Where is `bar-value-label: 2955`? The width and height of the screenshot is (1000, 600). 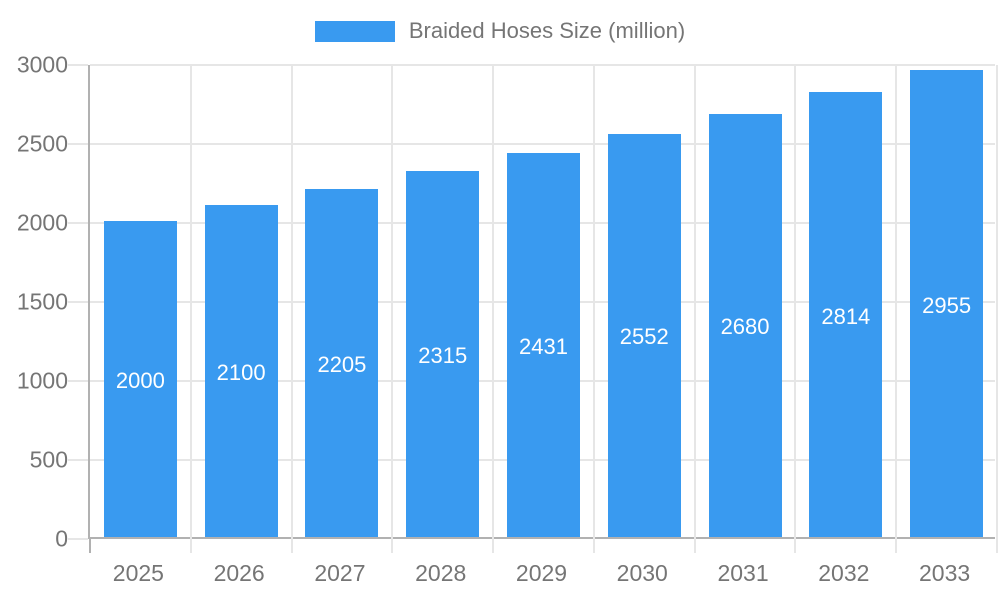 bar-value-label: 2955 is located at coordinates (947, 305).